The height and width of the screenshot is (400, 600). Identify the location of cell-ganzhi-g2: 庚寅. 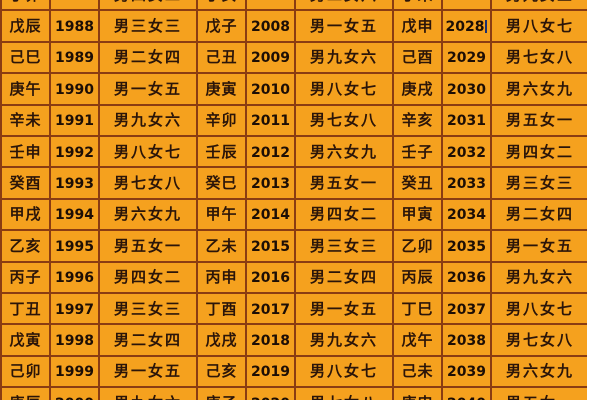
(221, 89).